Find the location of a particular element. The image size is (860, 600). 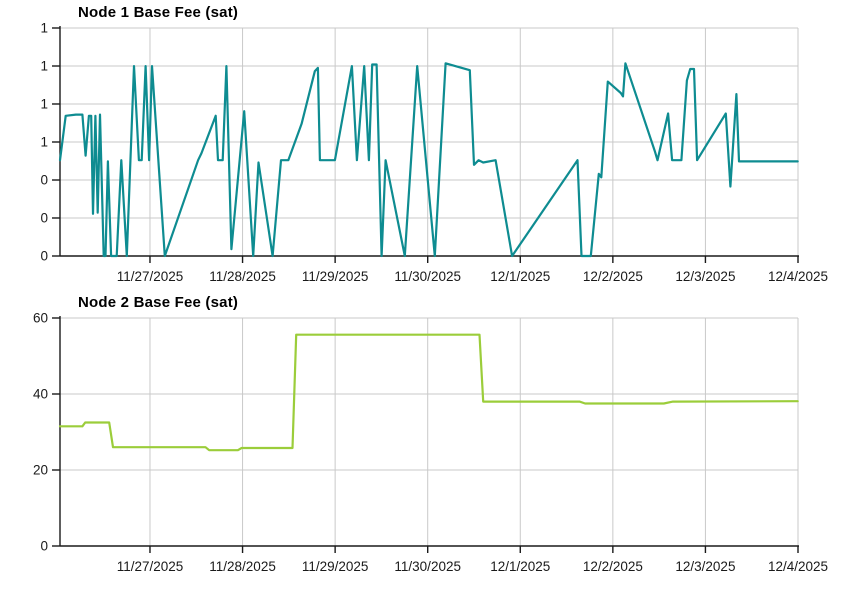

chart-title-node1: Node 1 Base Fee (sat) is located at coordinates (158, 12).